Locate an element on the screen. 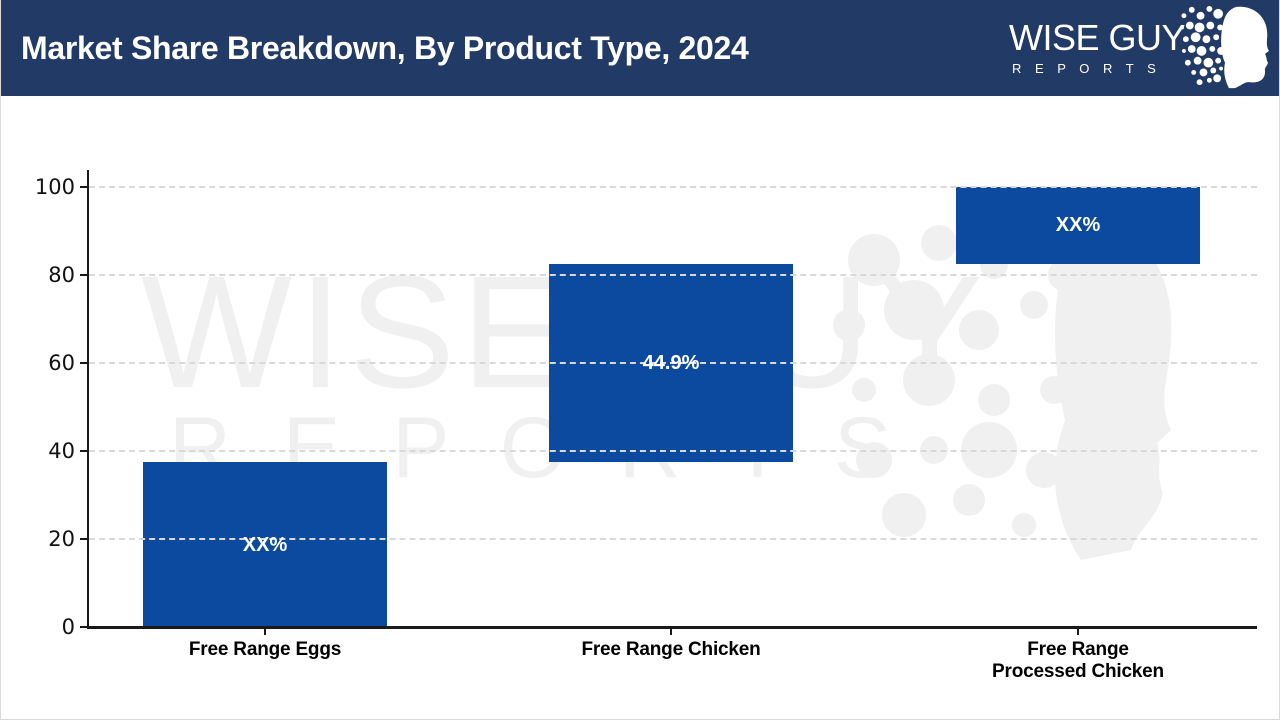 This screenshot has width=1280, height=720. y-axis-line is located at coordinates (88, 399).